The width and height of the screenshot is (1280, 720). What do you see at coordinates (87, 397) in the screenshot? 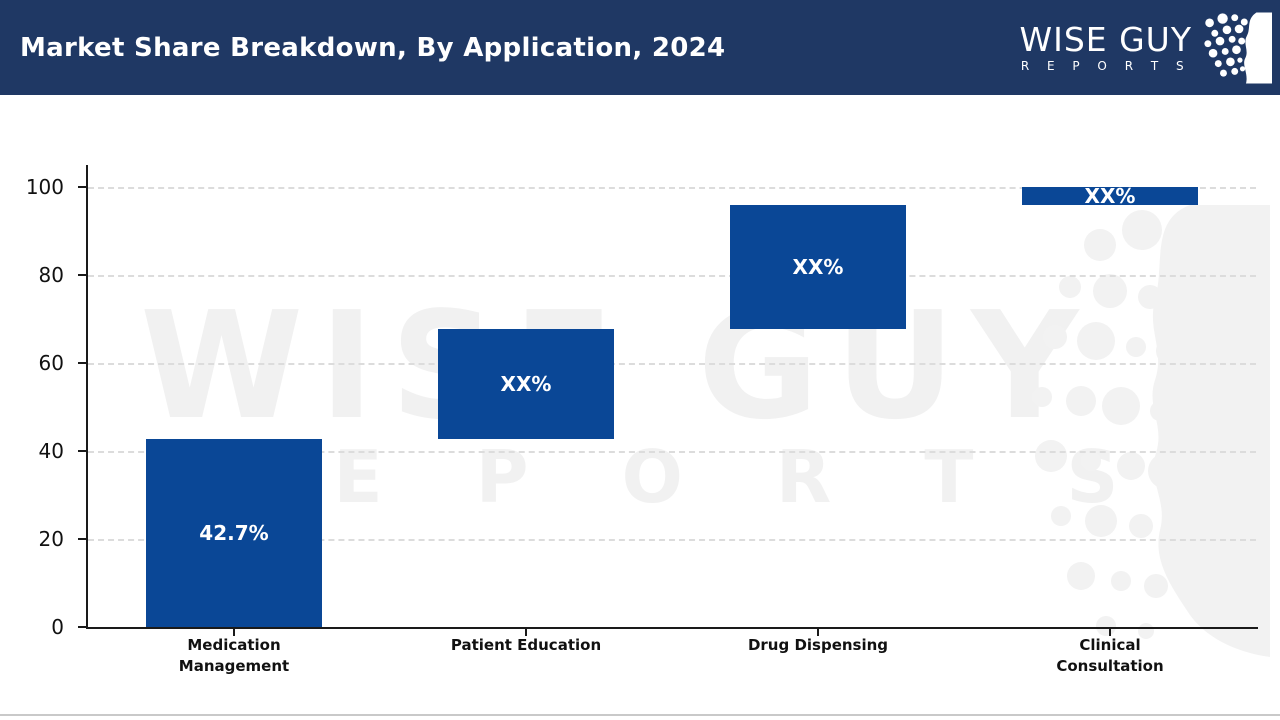
I see `y-axis-line` at bounding box center [87, 397].